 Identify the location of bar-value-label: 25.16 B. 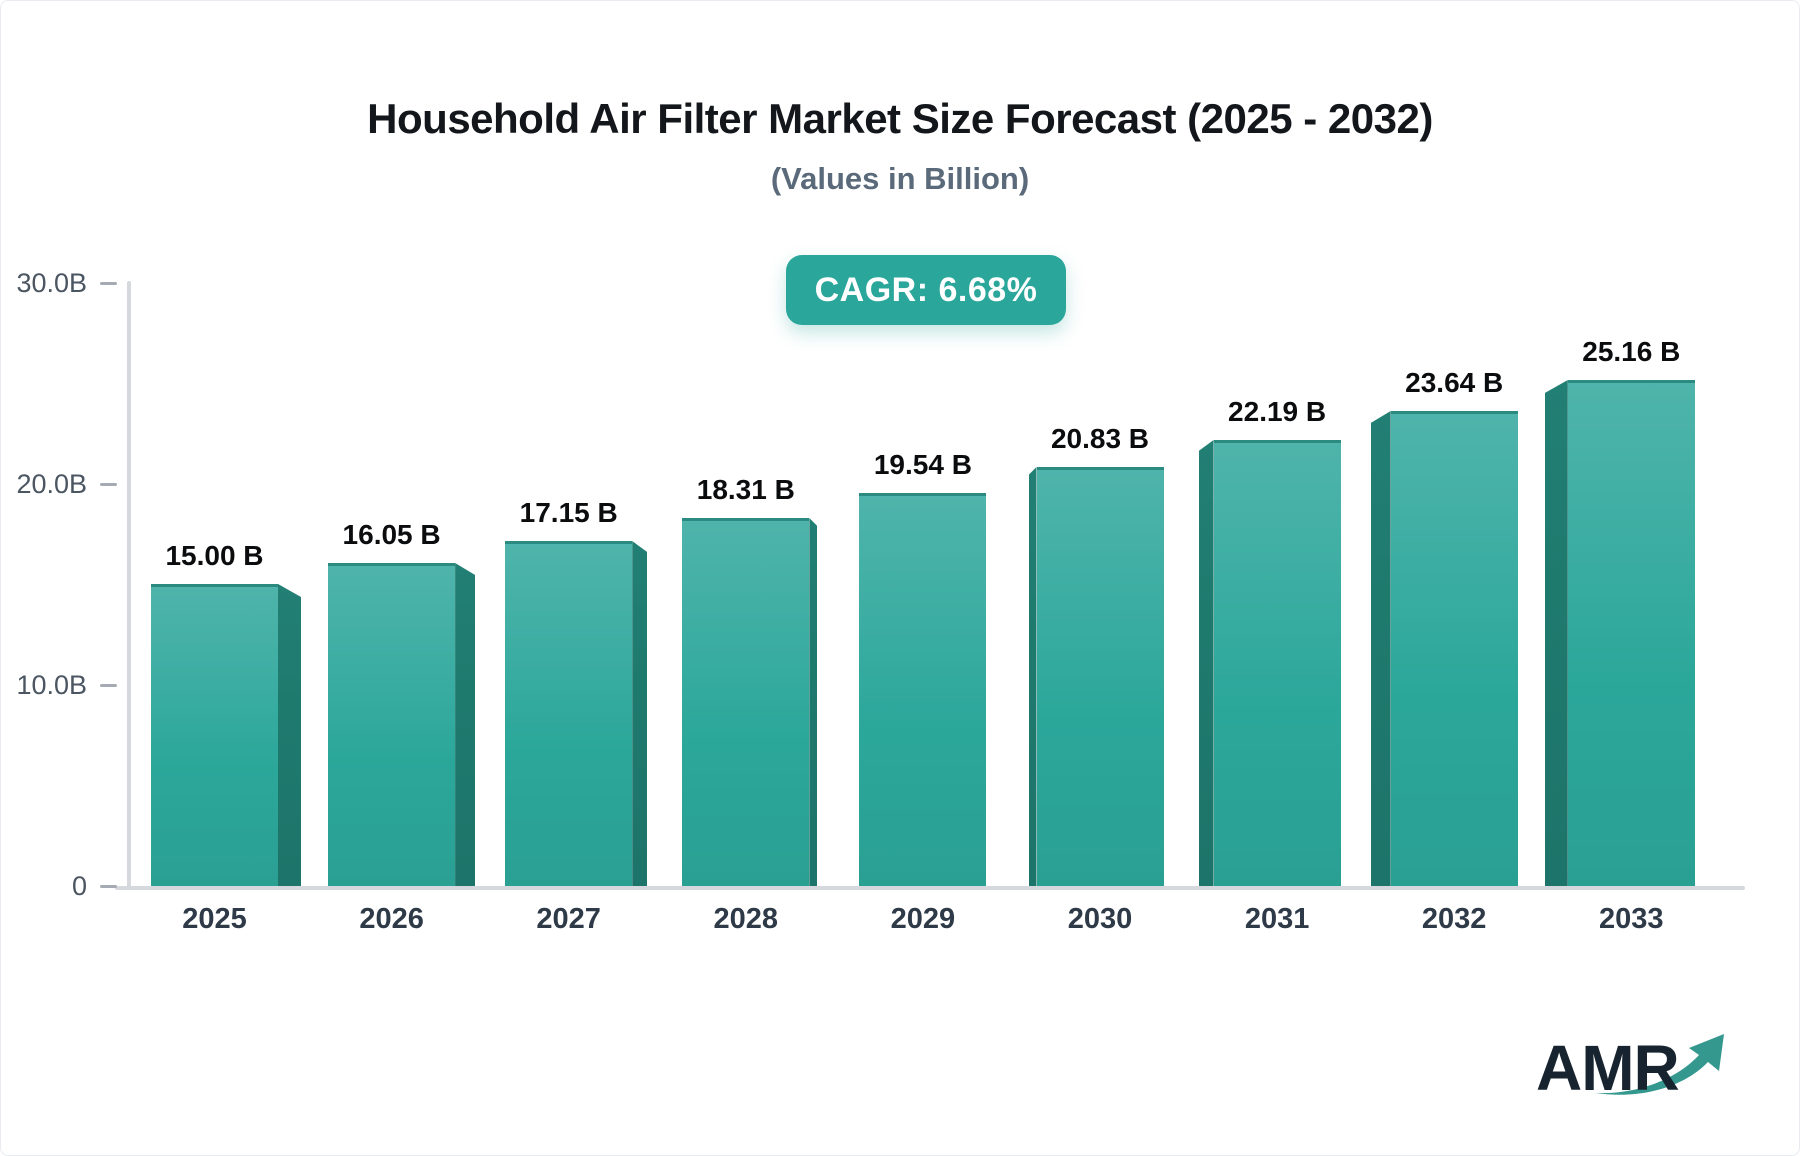
(1631, 351).